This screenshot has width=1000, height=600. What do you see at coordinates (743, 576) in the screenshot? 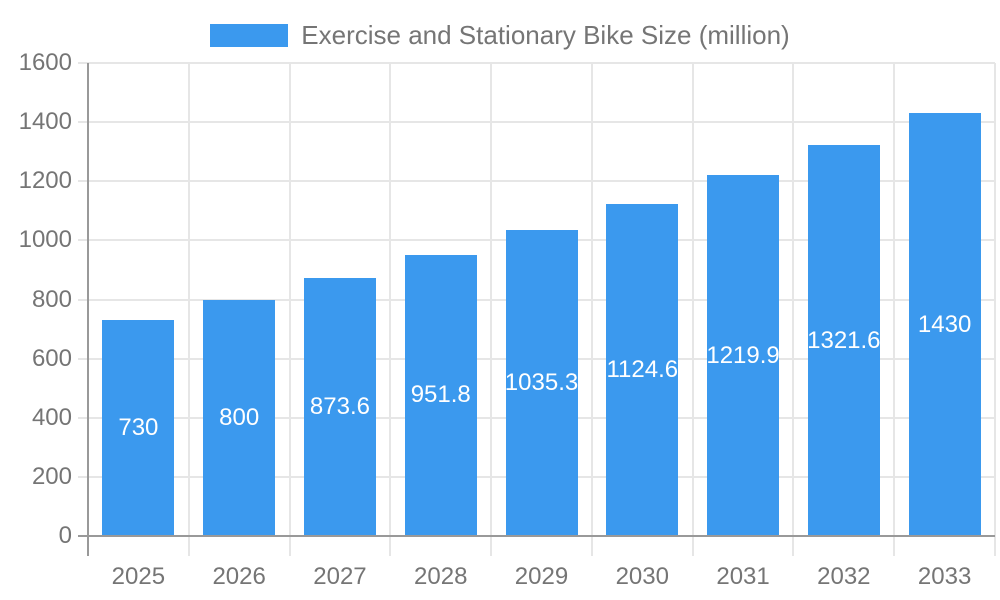
I see `x-axis-label: 2031` at bounding box center [743, 576].